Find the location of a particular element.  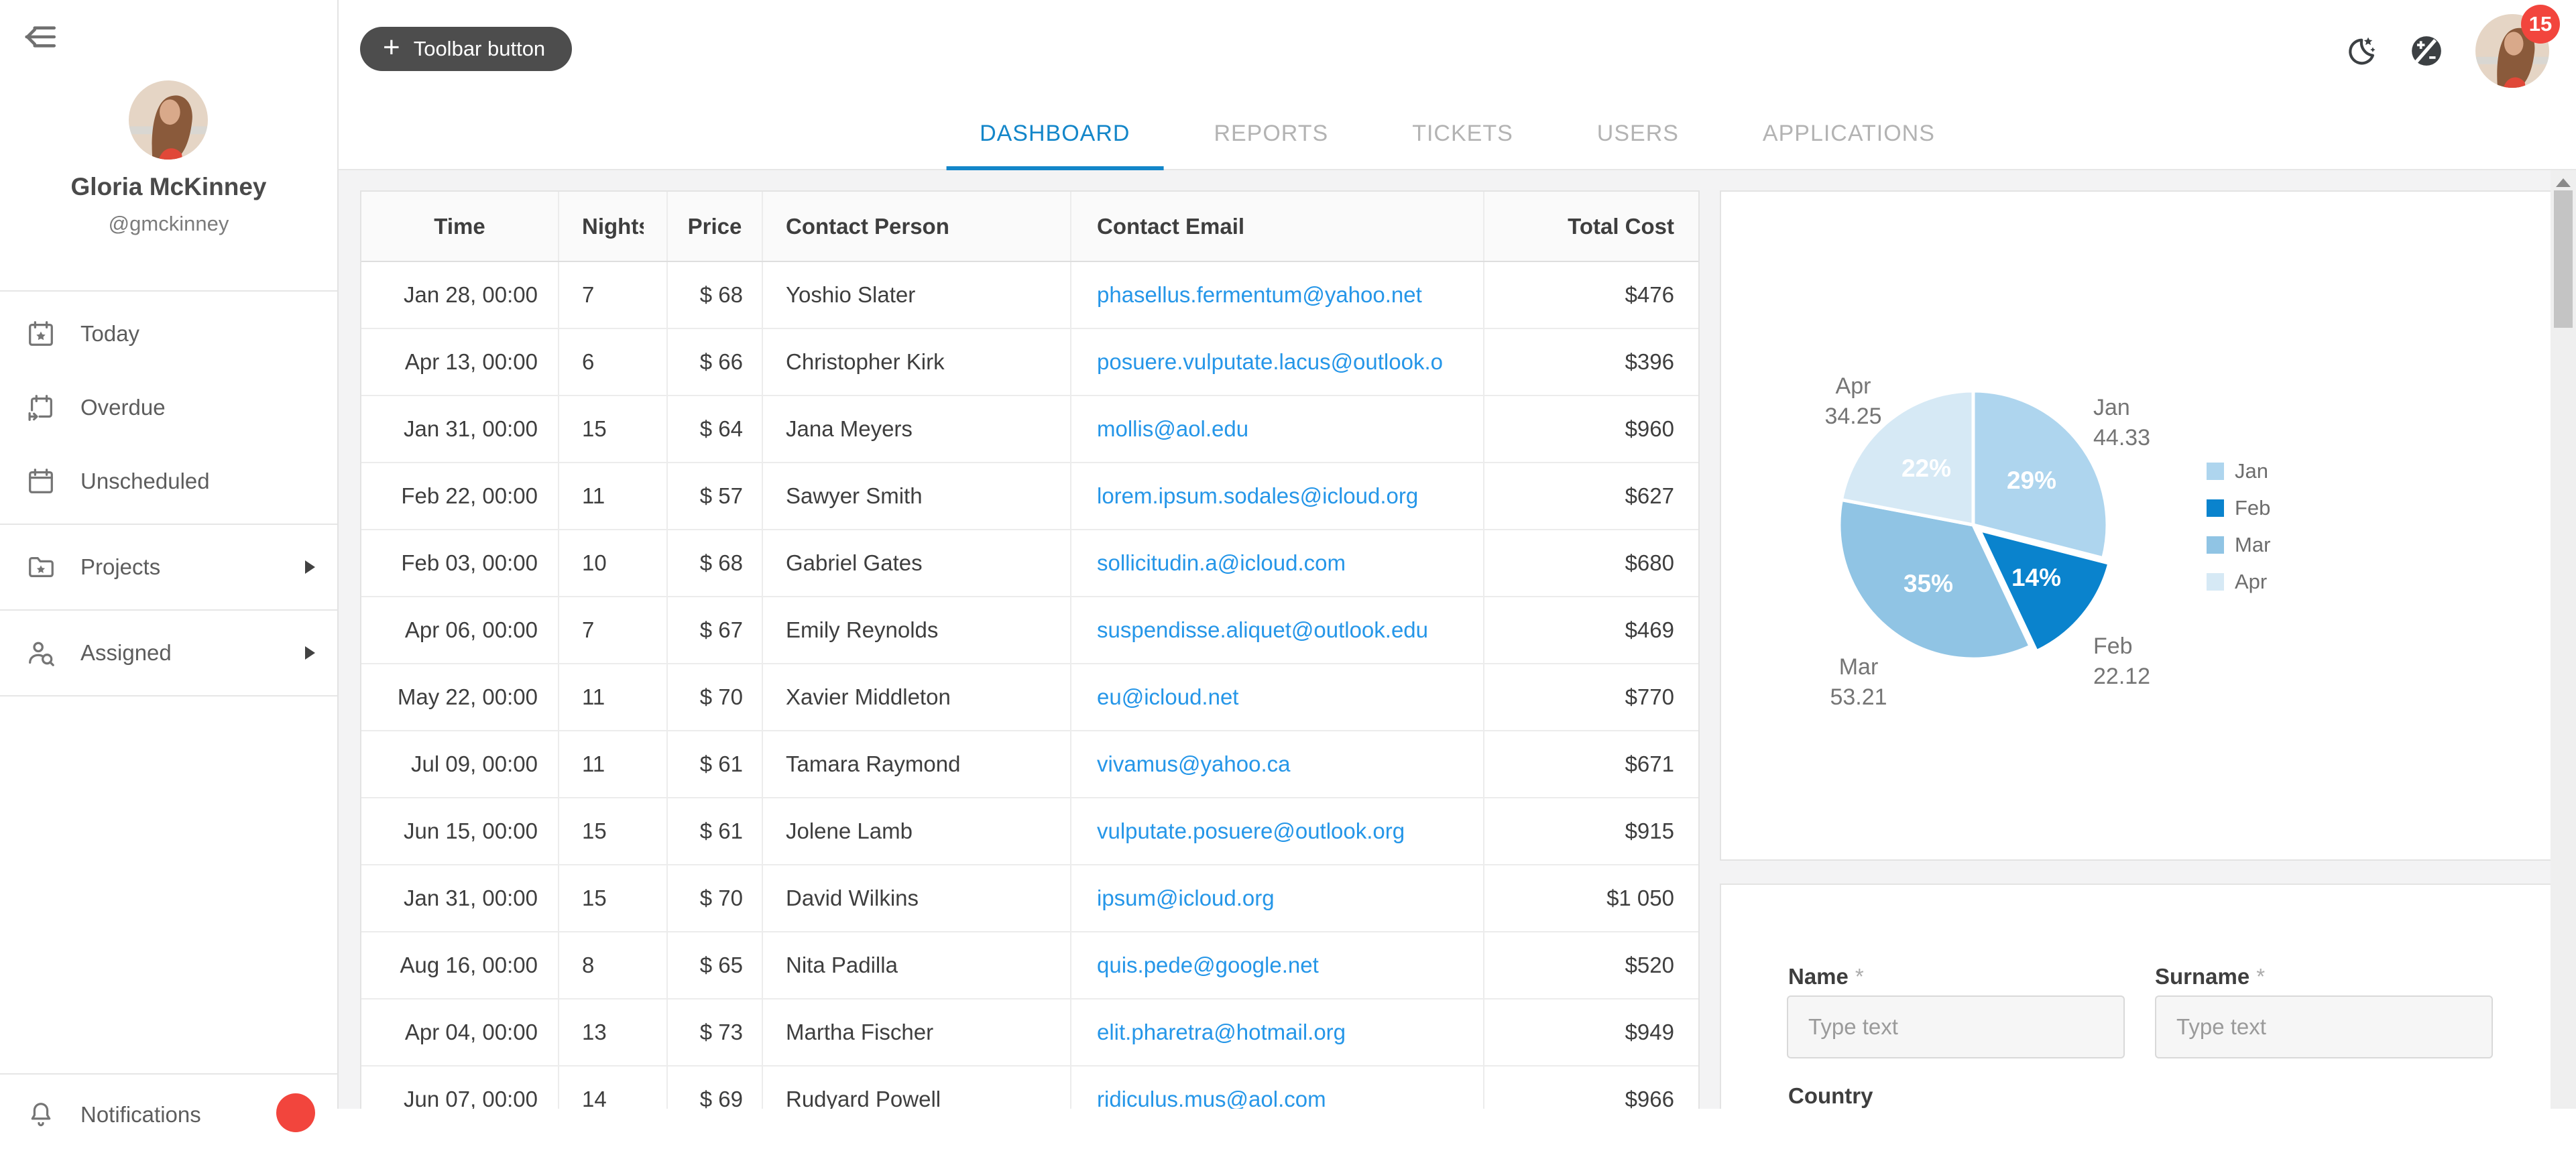

email-link: phasellus.fermentum@yahoo.net is located at coordinates (1259, 294).